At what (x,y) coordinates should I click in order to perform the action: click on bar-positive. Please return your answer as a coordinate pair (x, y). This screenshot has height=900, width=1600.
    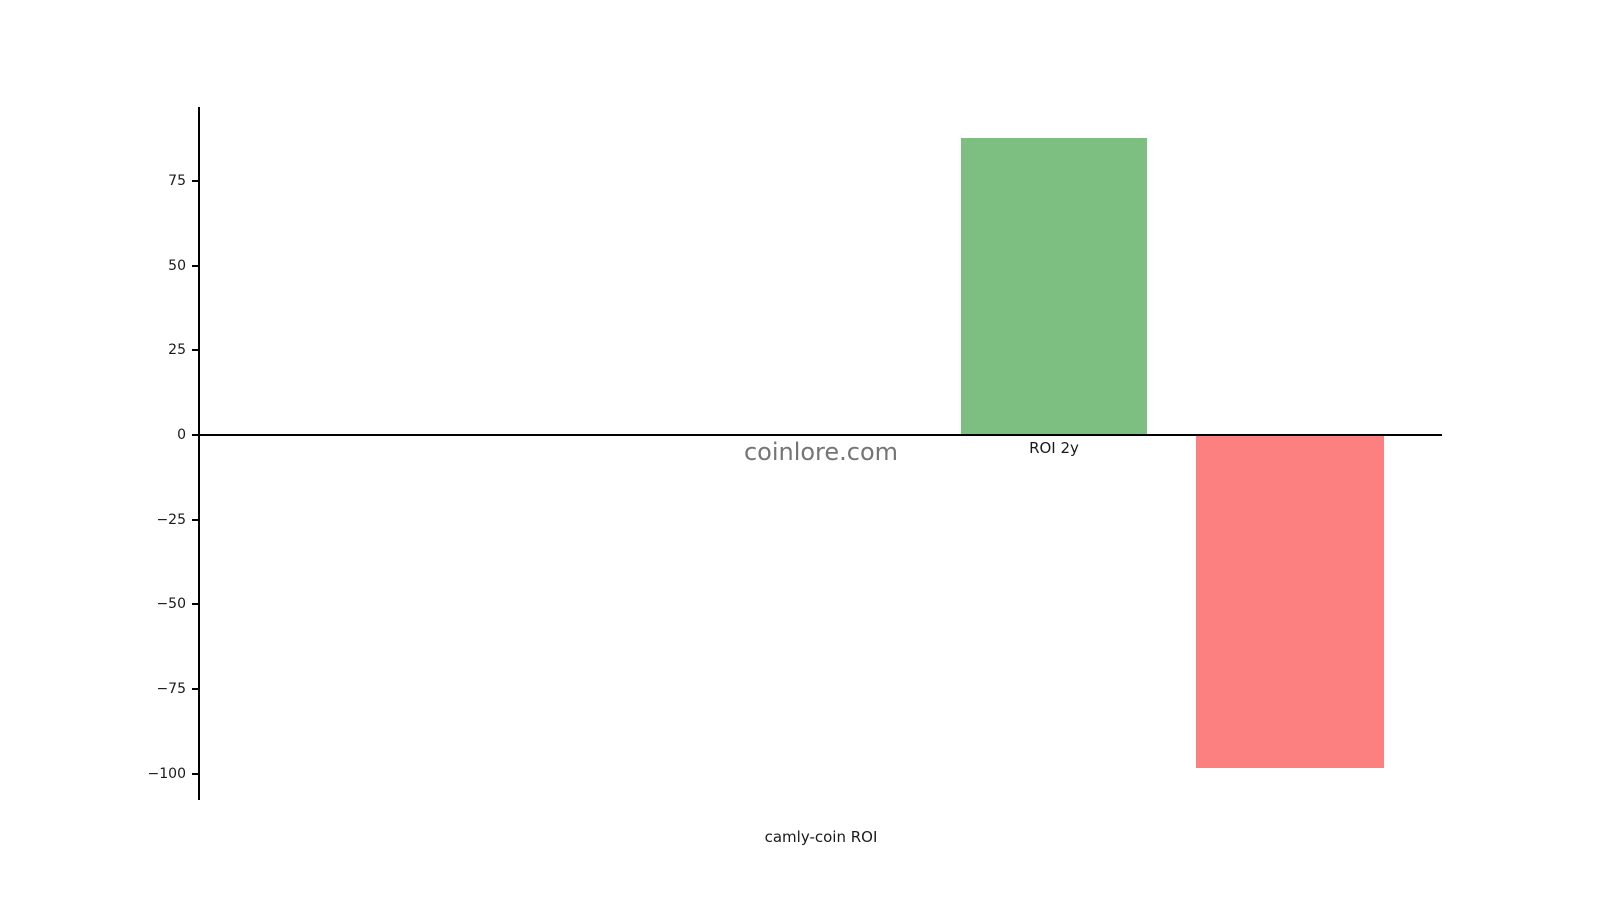
    Looking at the image, I should click on (1054, 286).